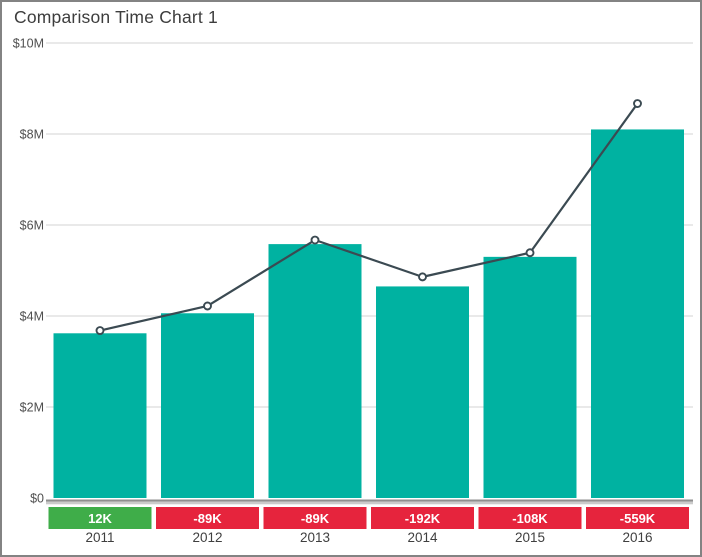 The width and height of the screenshot is (702, 557). What do you see at coordinates (37, 499) in the screenshot?
I see `y-tick-label: $0` at bounding box center [37, 499].